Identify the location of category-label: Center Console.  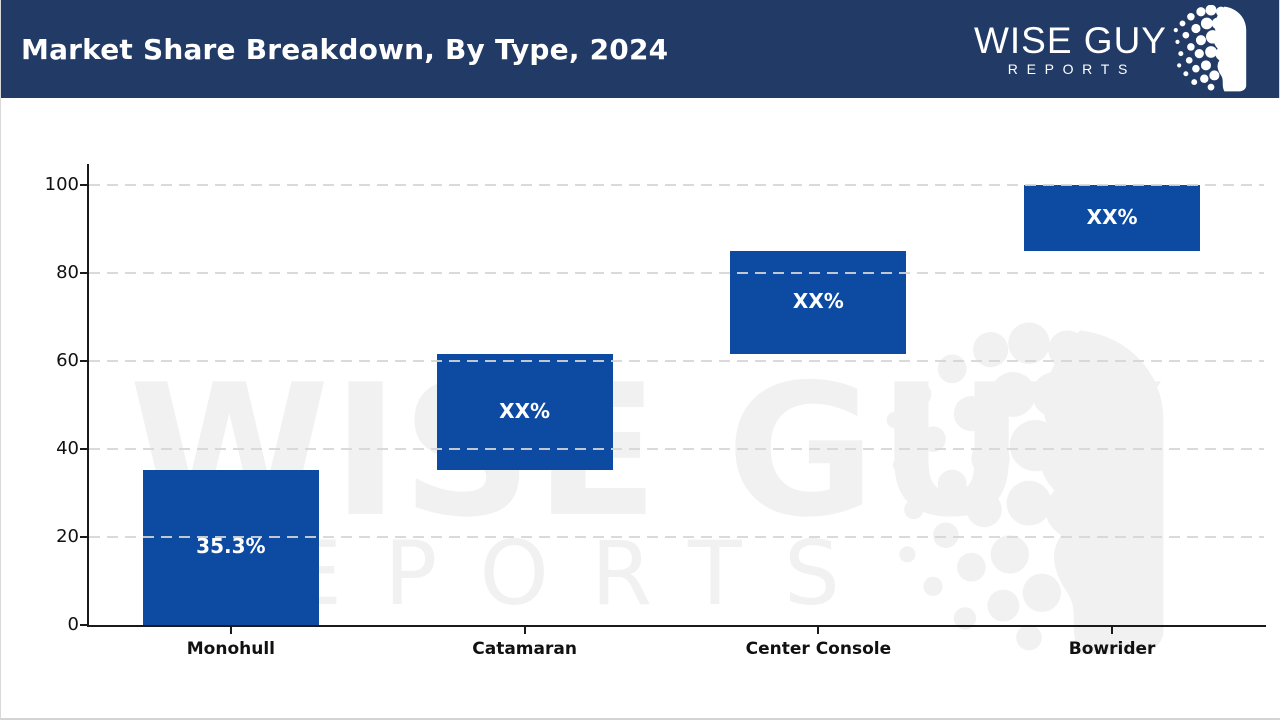
(818, 649).